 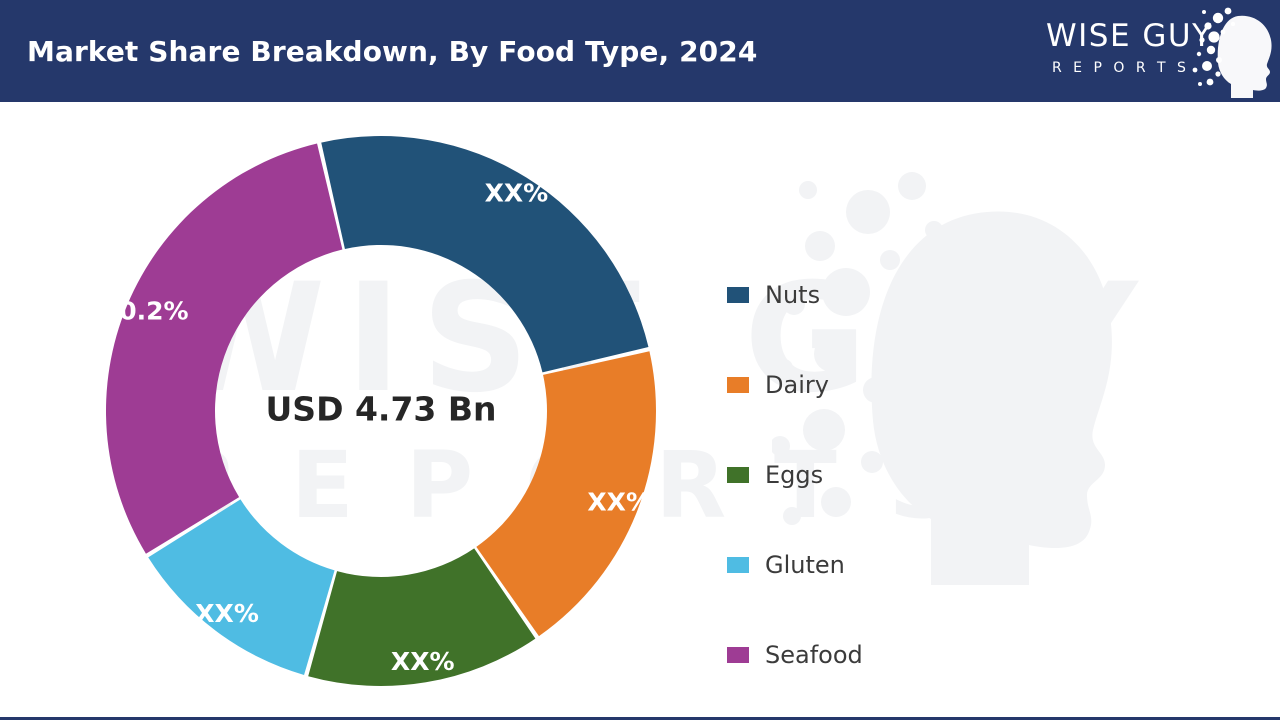 What do you see at coordinates (517, 192) in the screenshot?
I see `donut-label-nuts: XX%` at bounding box center [517, 192].